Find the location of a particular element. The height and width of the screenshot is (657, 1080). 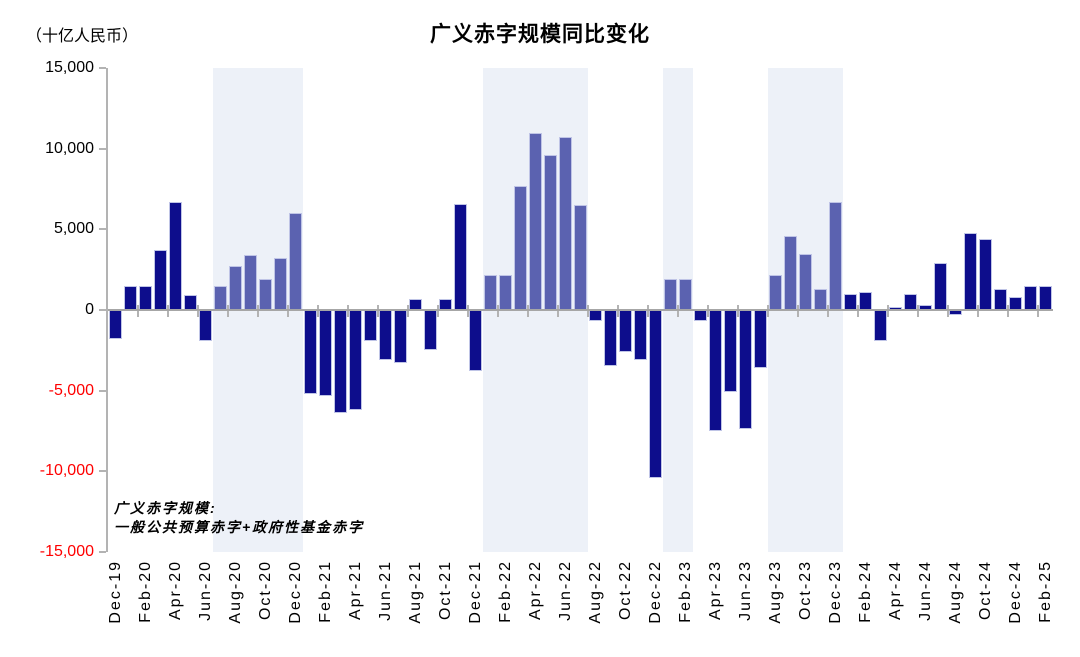

x-tick-label: Dec-19 is located at coordinates (115, 592).